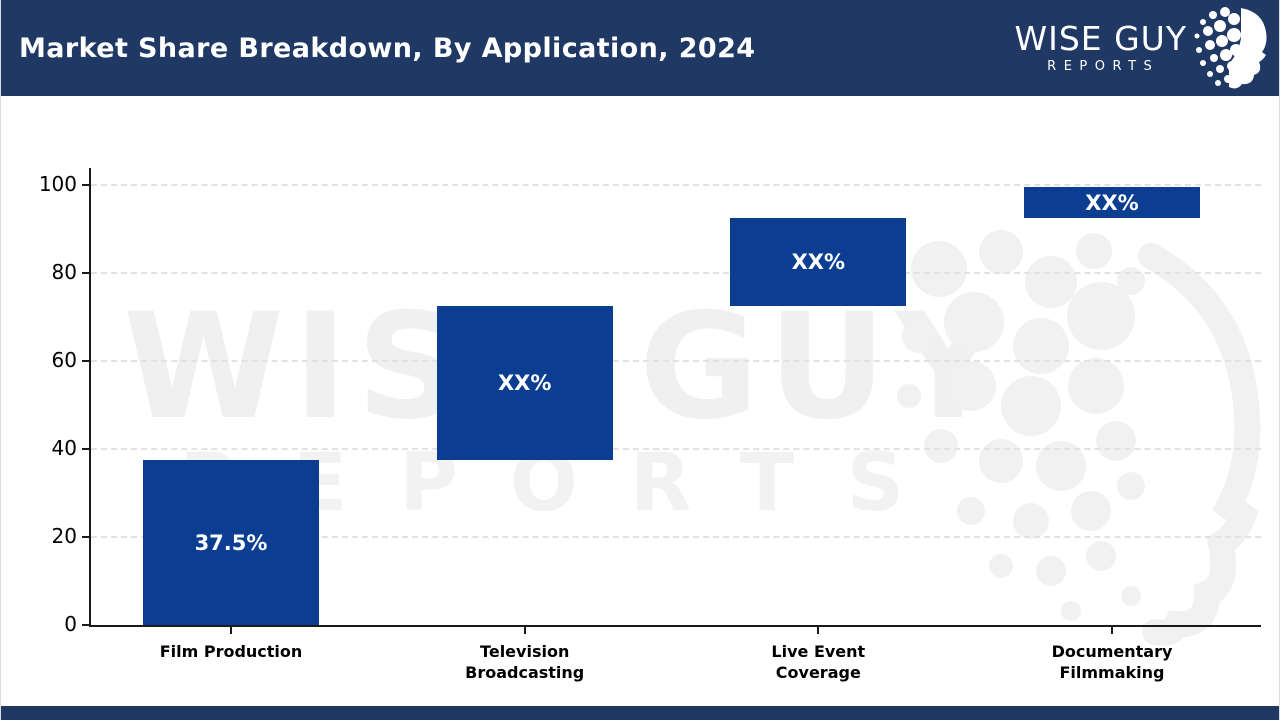  Describe the element at coordinates (818, 662) in the screenshot. I see `x-category-label-live-event-coverage: Live Event Coverage` at that location.